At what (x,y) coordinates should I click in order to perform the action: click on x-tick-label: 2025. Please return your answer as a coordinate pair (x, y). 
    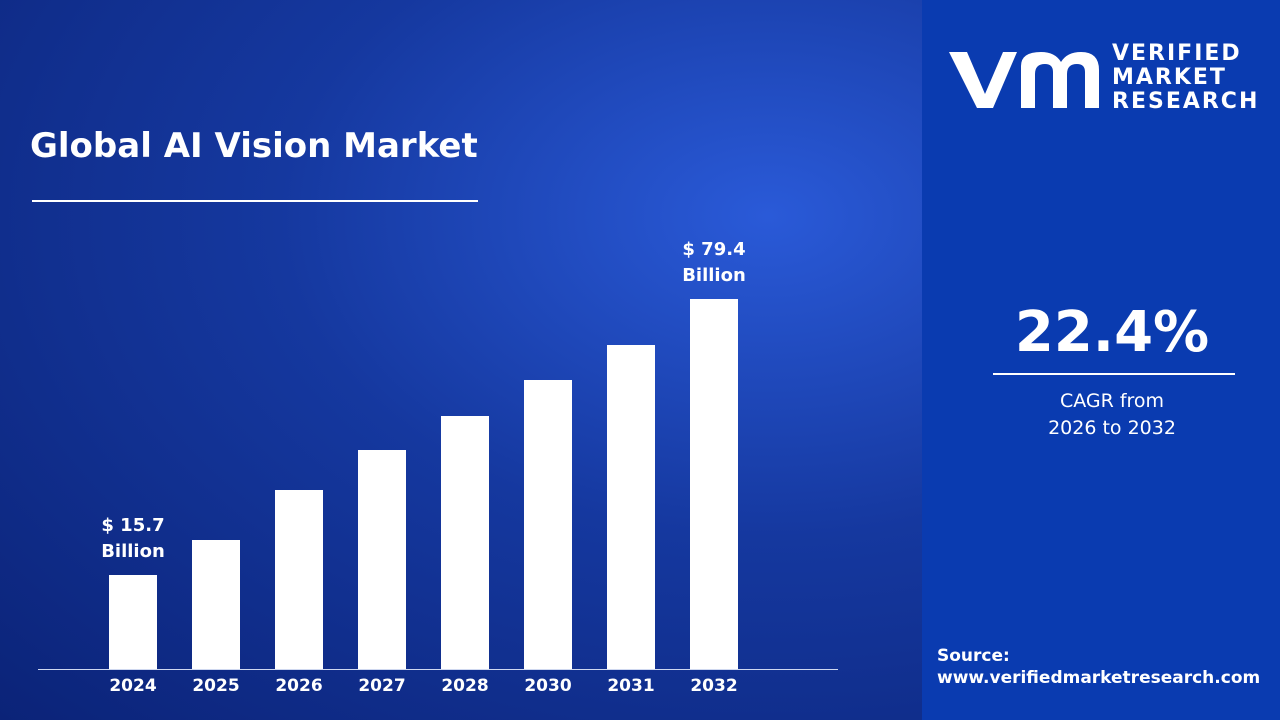
    Looking at the image, I should click on (216, 686).